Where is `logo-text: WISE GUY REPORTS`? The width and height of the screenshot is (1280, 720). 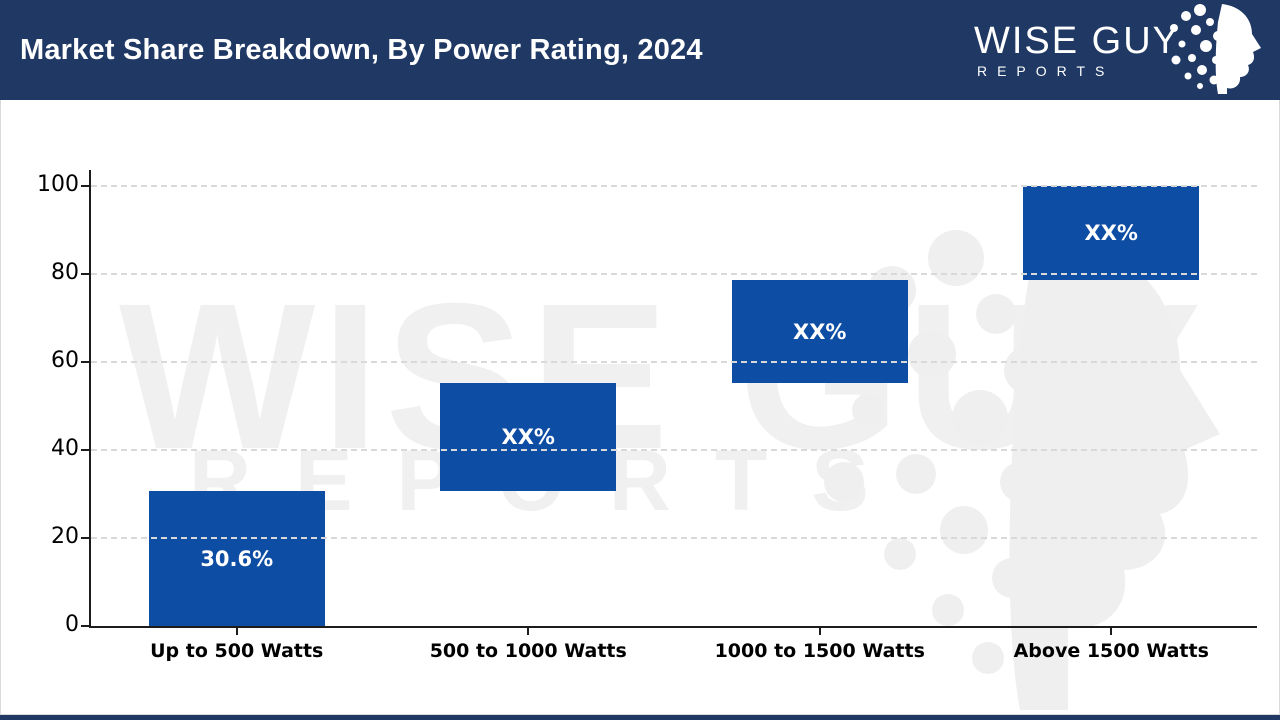
logo-text: WISE GUY REPORTS is located at coordinates (1077, 50).